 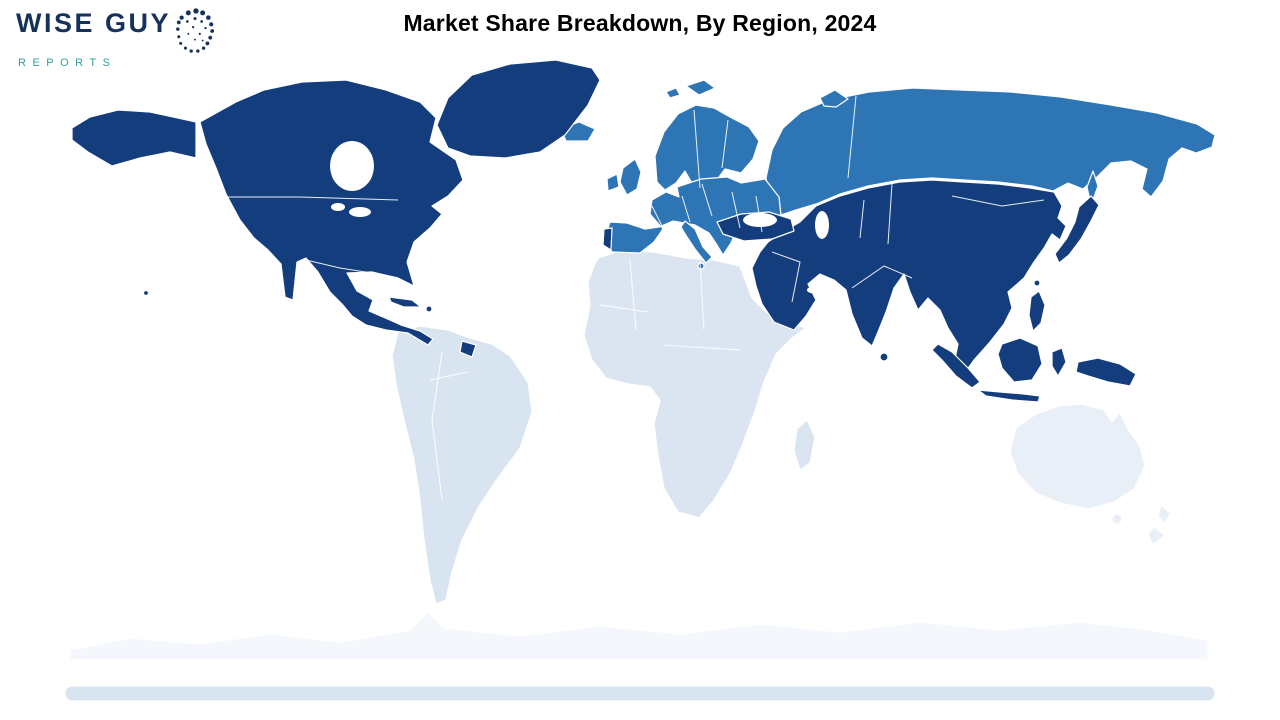 I want to click on region-map-bottom-edge, so click(x=640, y=693).